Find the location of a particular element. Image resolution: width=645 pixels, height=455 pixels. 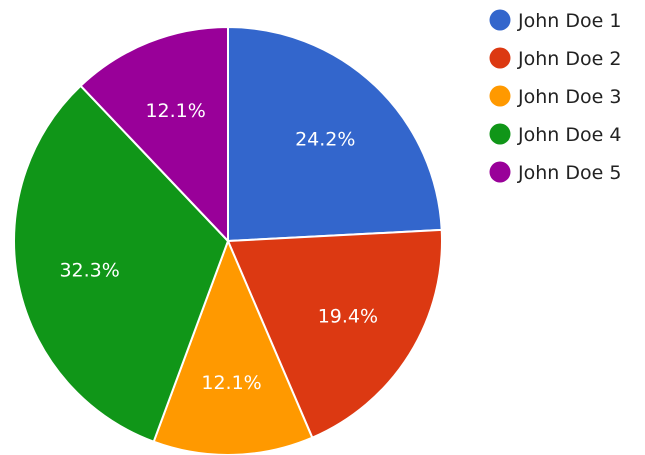

legend-item-2: John Doe 2 is located at coordinates (555, 59).